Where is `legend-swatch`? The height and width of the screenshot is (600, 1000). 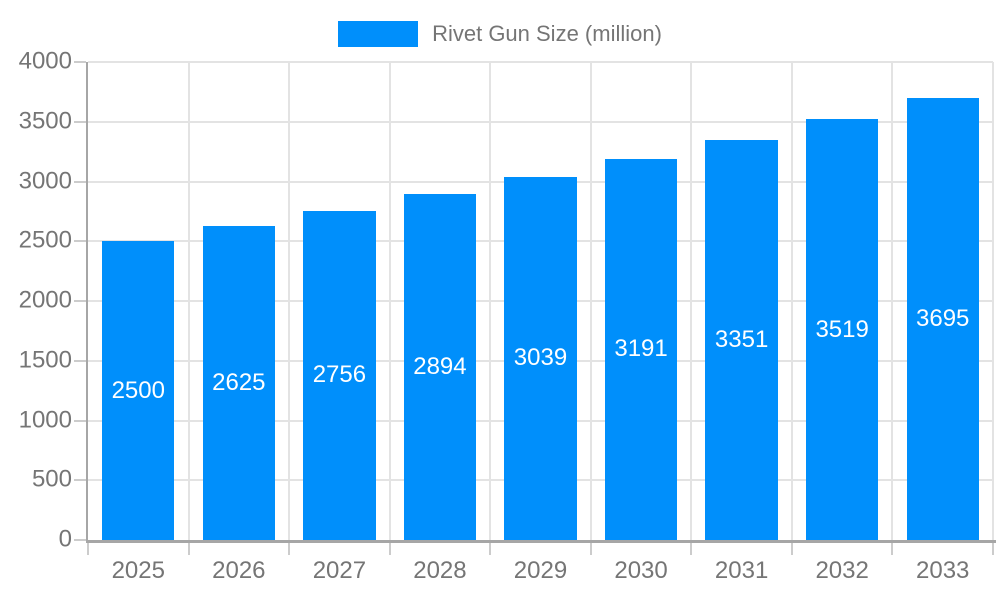
legend-swatch is located at coordinates (378, 34).